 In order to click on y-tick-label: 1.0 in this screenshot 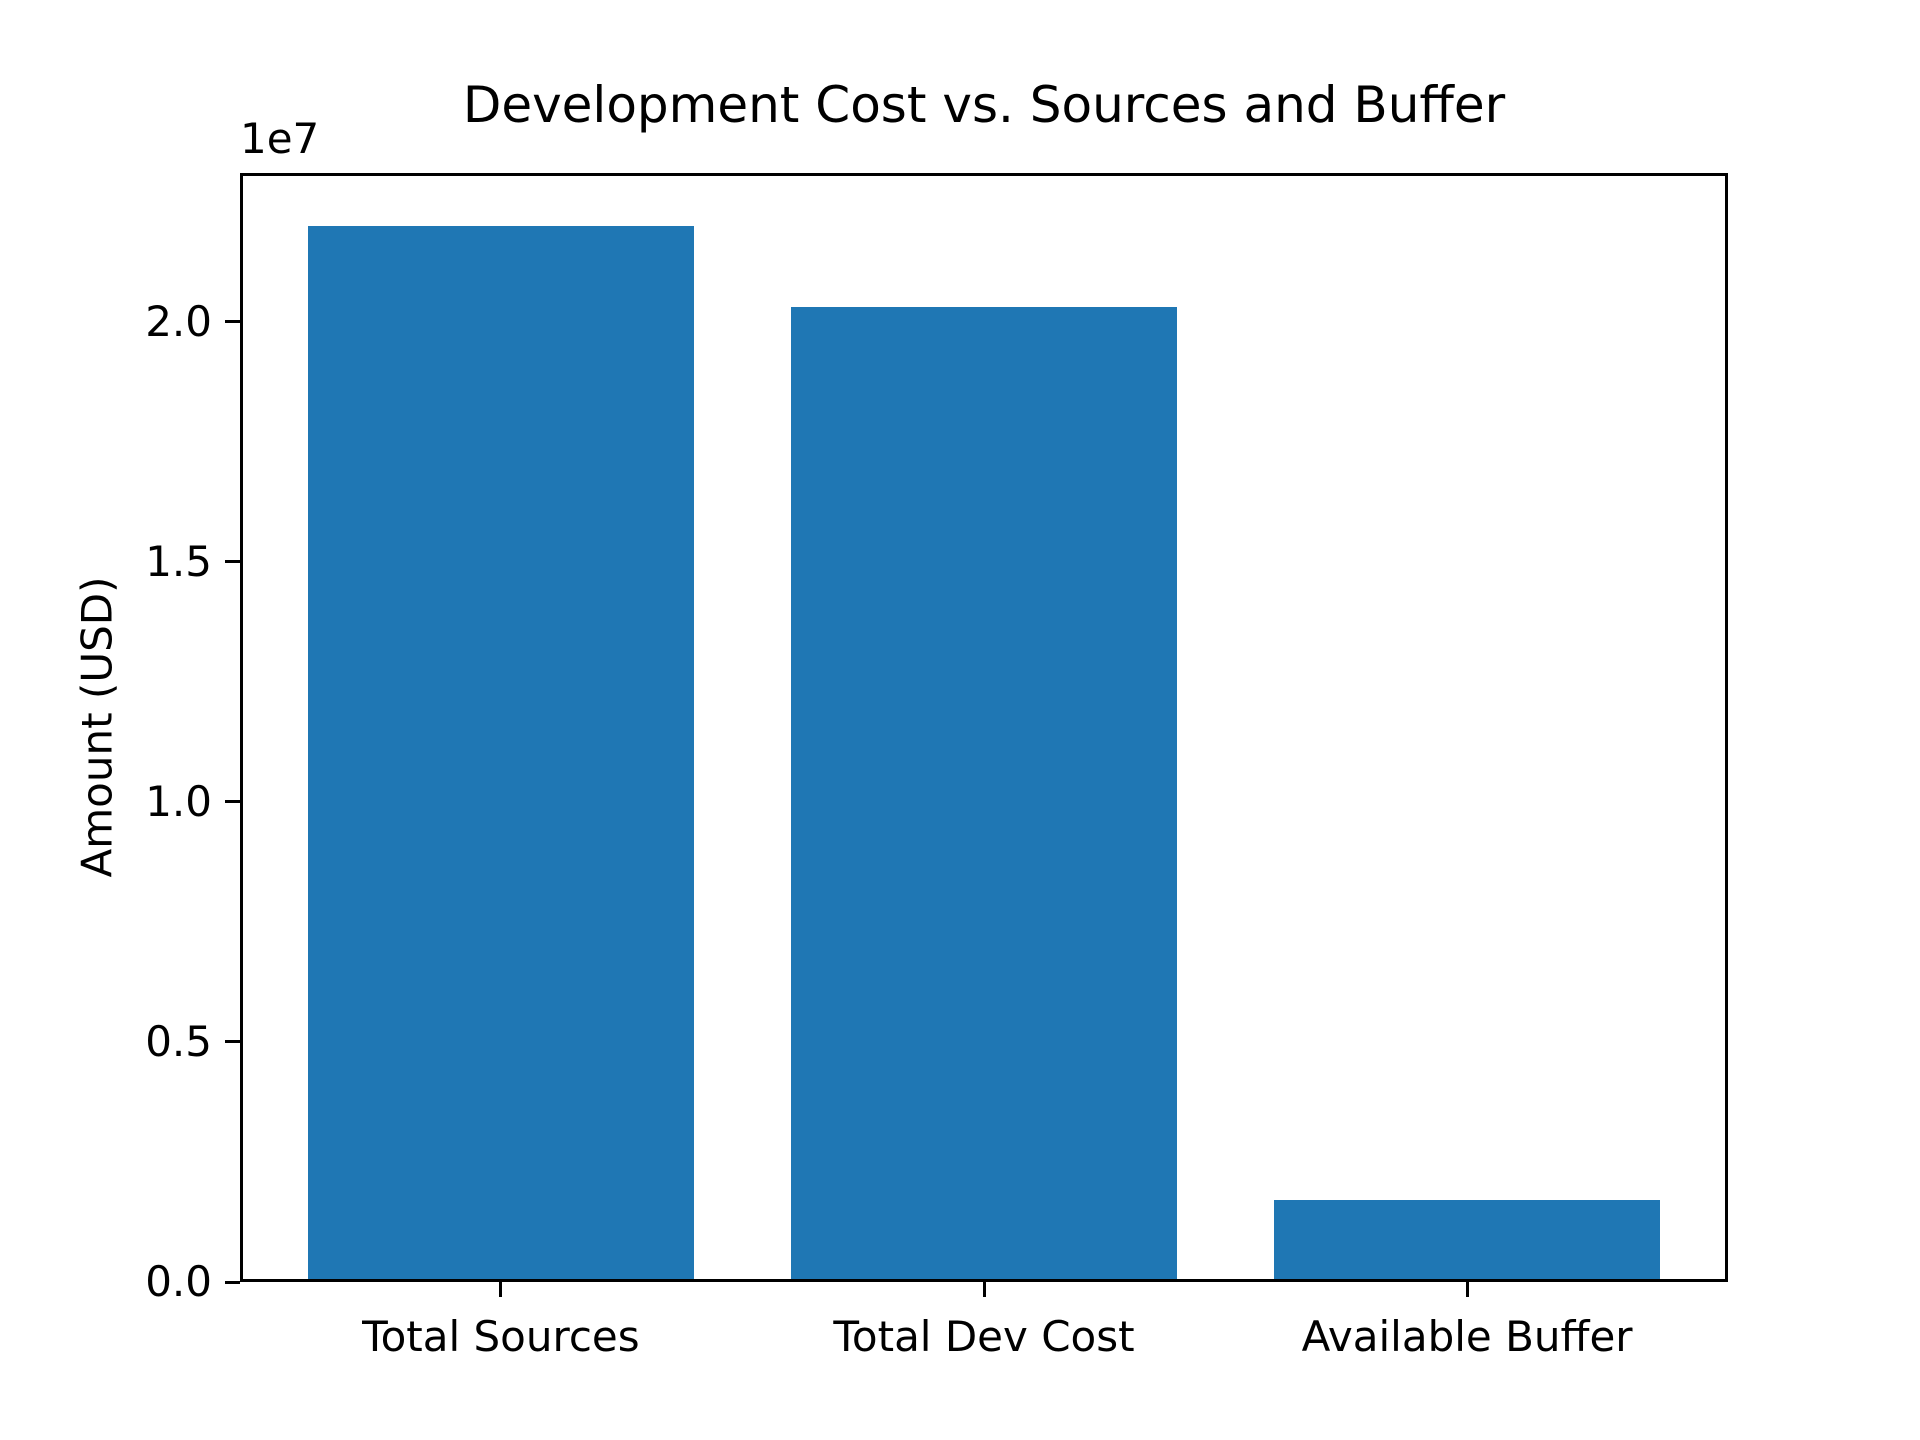, I will do `click(178, 801)`.